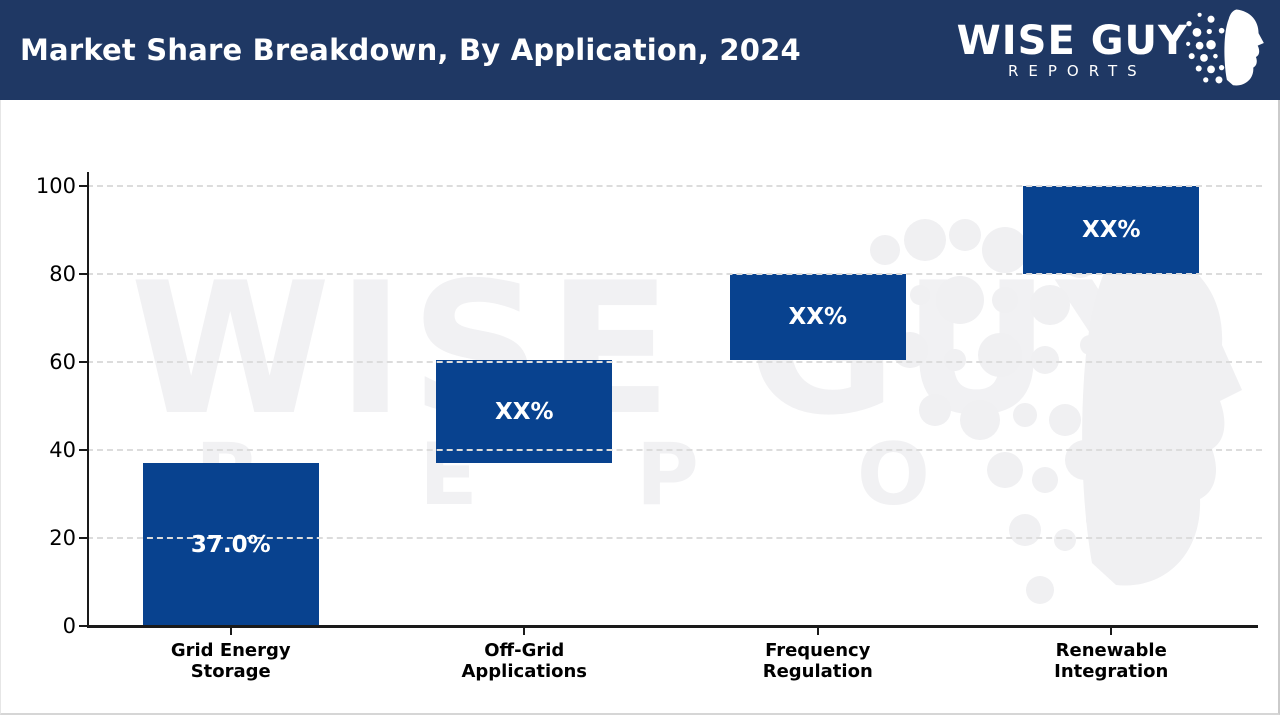  What do you see at coordinates (230, 661) in the screenshot?
I see `x-tick-label: Grid Energy Storage` at bounding box center [230, 661].